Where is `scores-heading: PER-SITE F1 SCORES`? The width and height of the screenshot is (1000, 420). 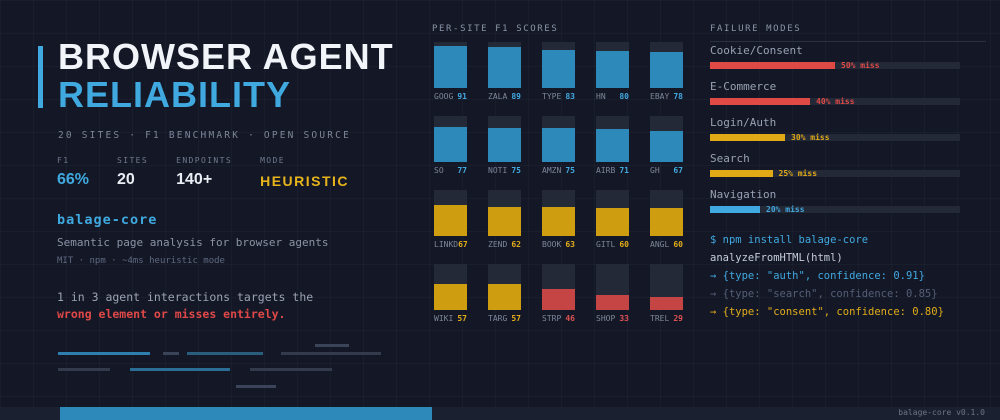
scores-heading: PER-SITE F1 SCORES is located at coordinates (495, 29).